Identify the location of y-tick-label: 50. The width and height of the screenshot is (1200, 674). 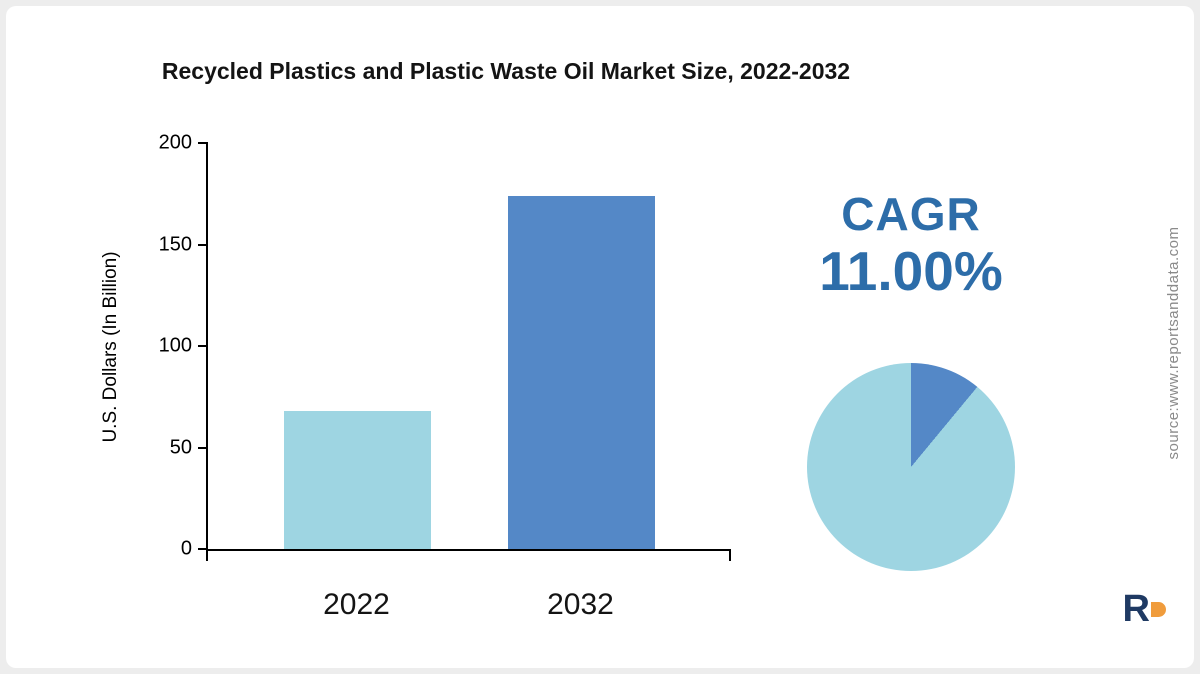
(180, 447).